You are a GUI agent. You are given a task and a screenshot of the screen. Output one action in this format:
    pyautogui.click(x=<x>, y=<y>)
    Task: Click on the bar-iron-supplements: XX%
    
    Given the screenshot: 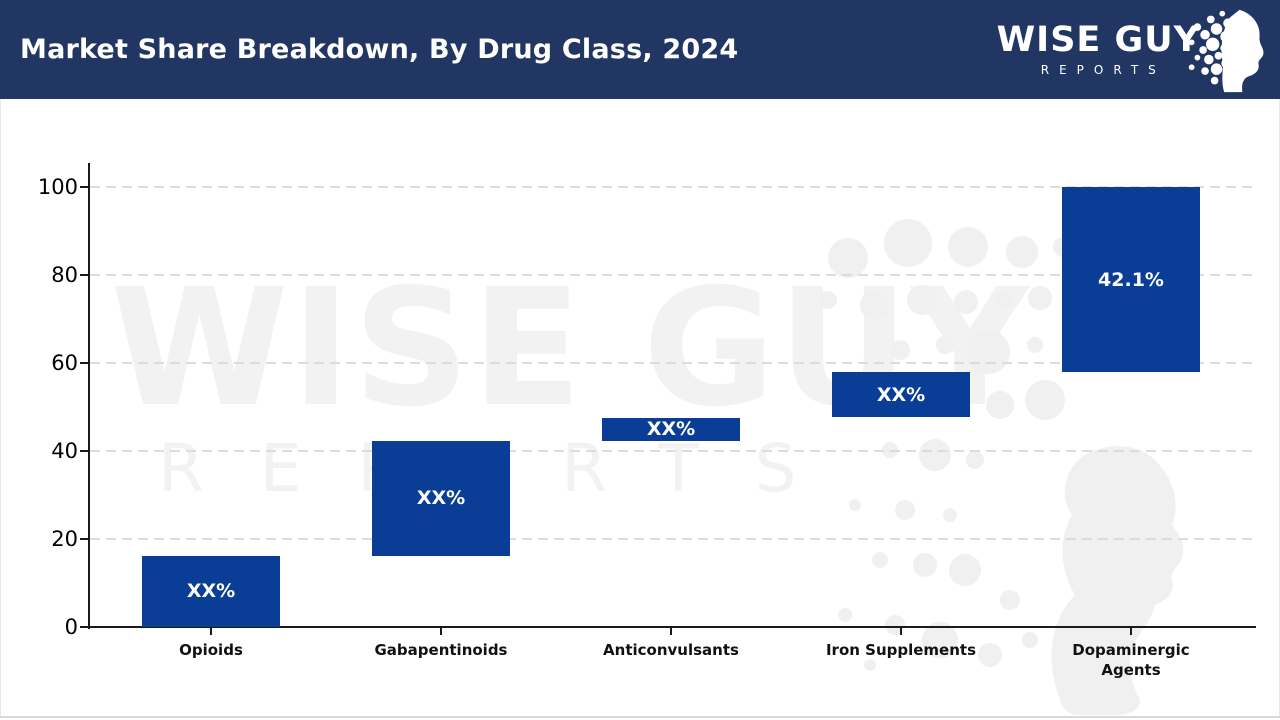 What is the action you would take?
    pyautogui.click(x=901, y=395)
    